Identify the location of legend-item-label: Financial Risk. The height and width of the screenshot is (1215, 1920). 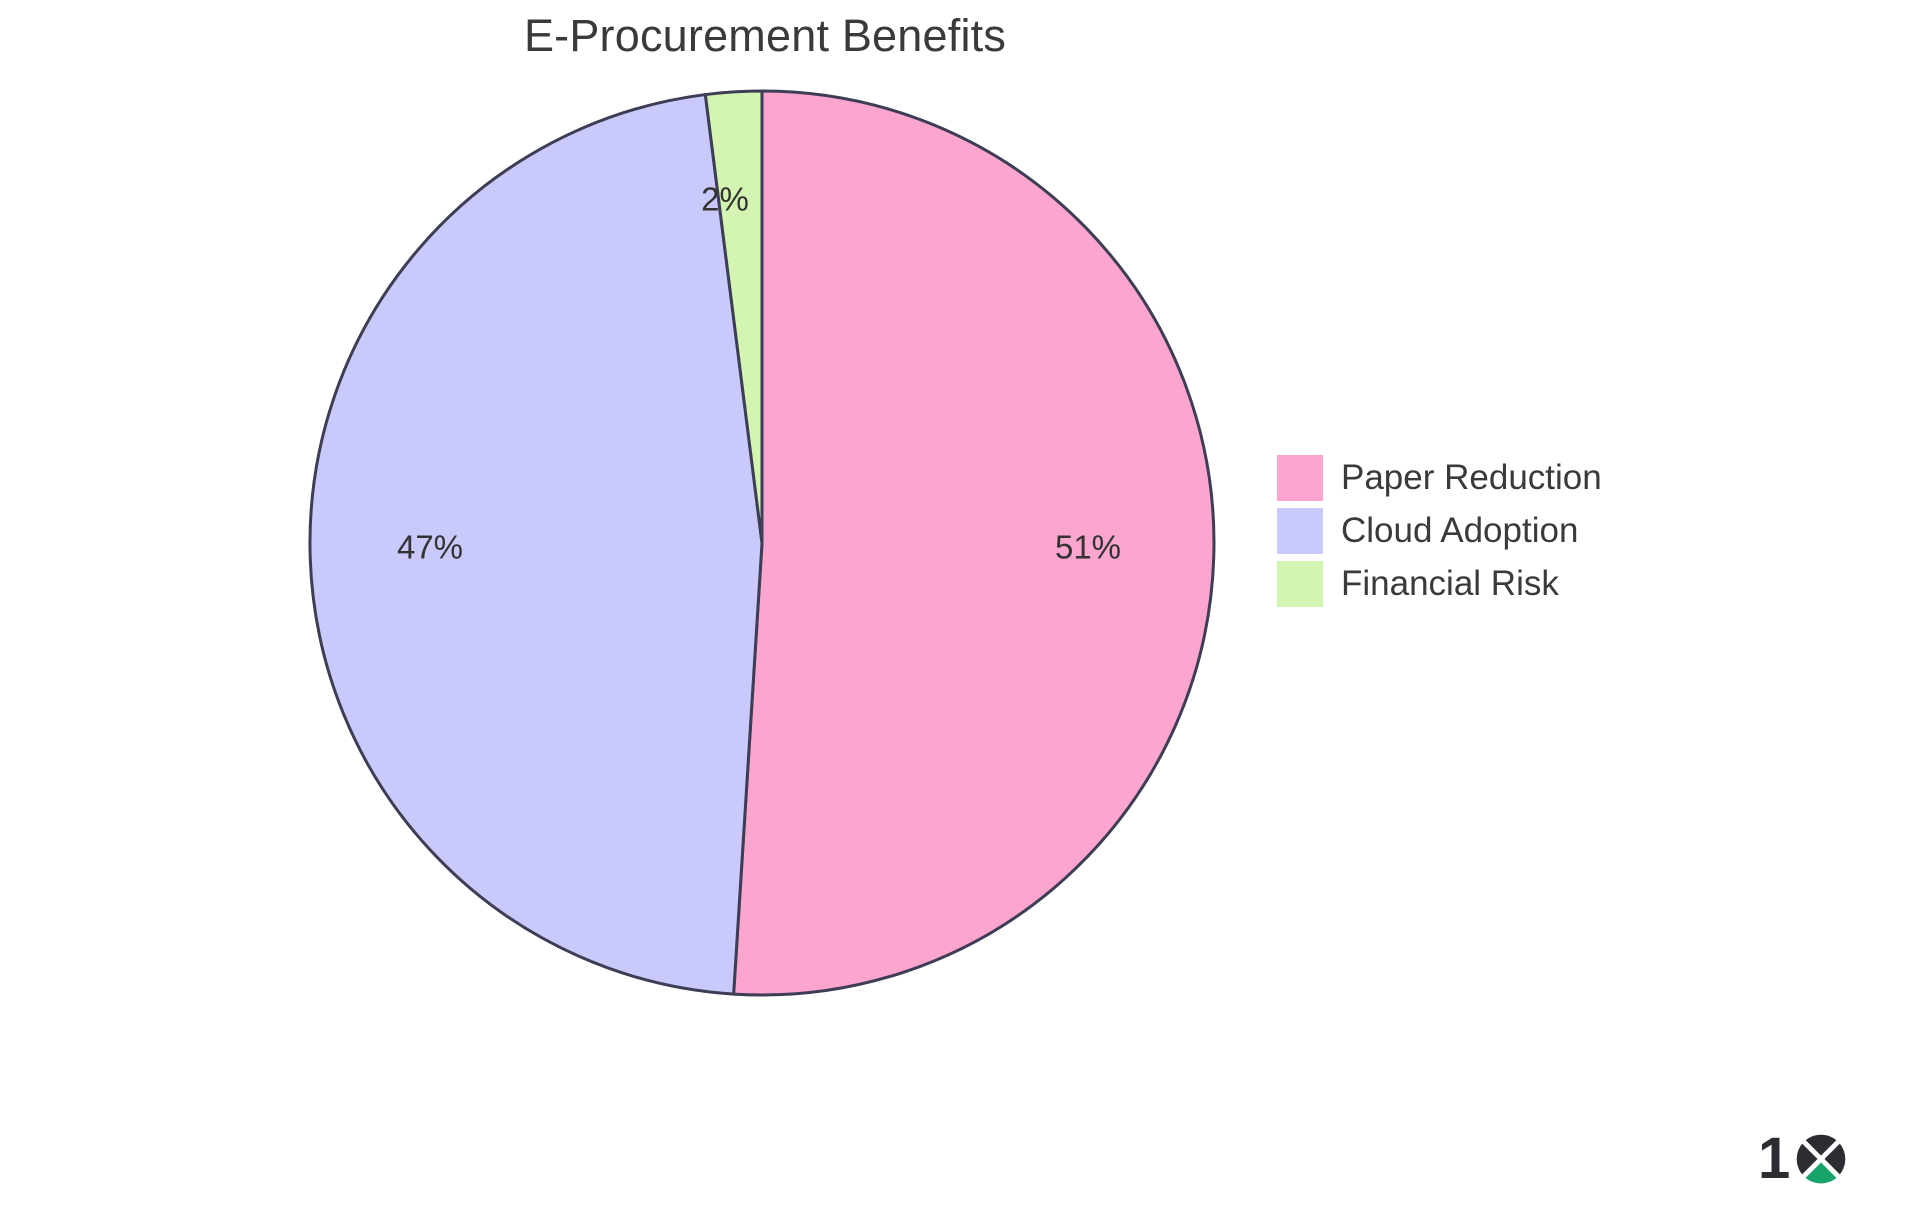
(1450, 583).